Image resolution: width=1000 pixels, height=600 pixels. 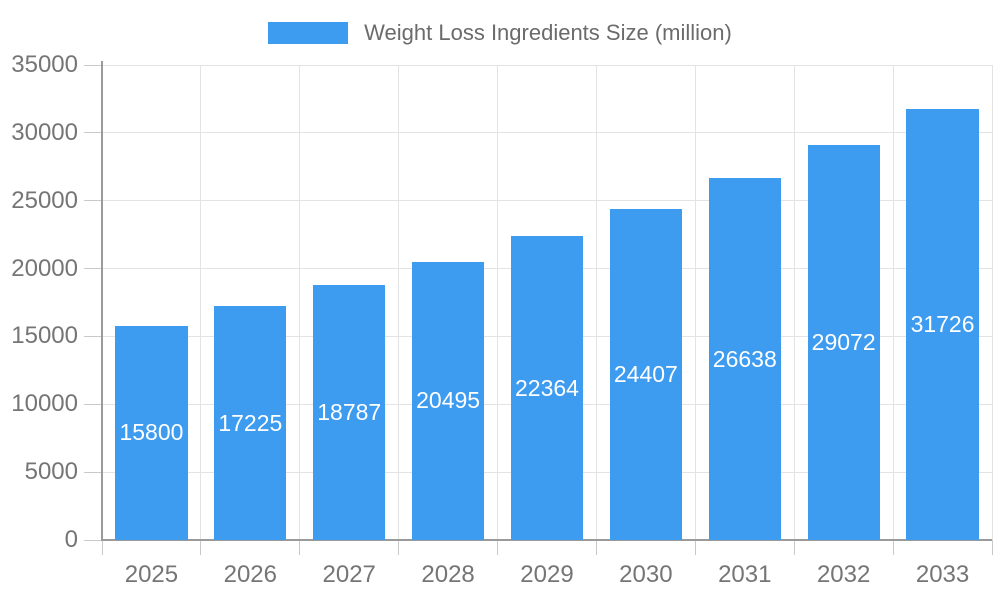 I want to click on y-axis-label: 0, so click(x=71, y=539).